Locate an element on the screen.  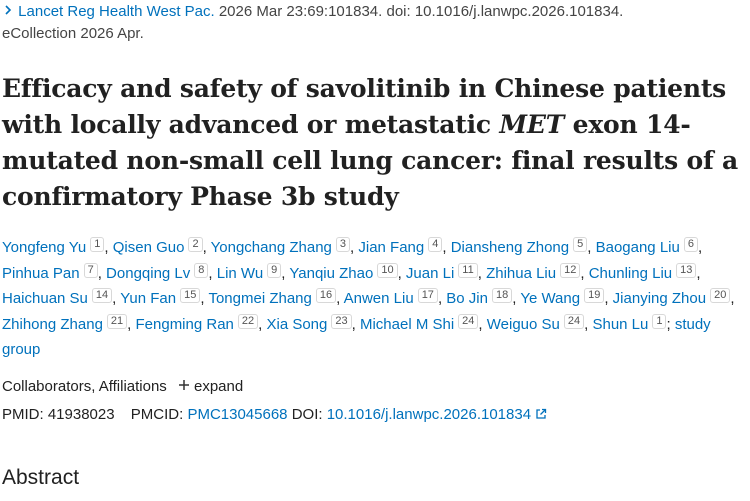
author-name: Yongfeng Yu is located at coordinates (44, 247).